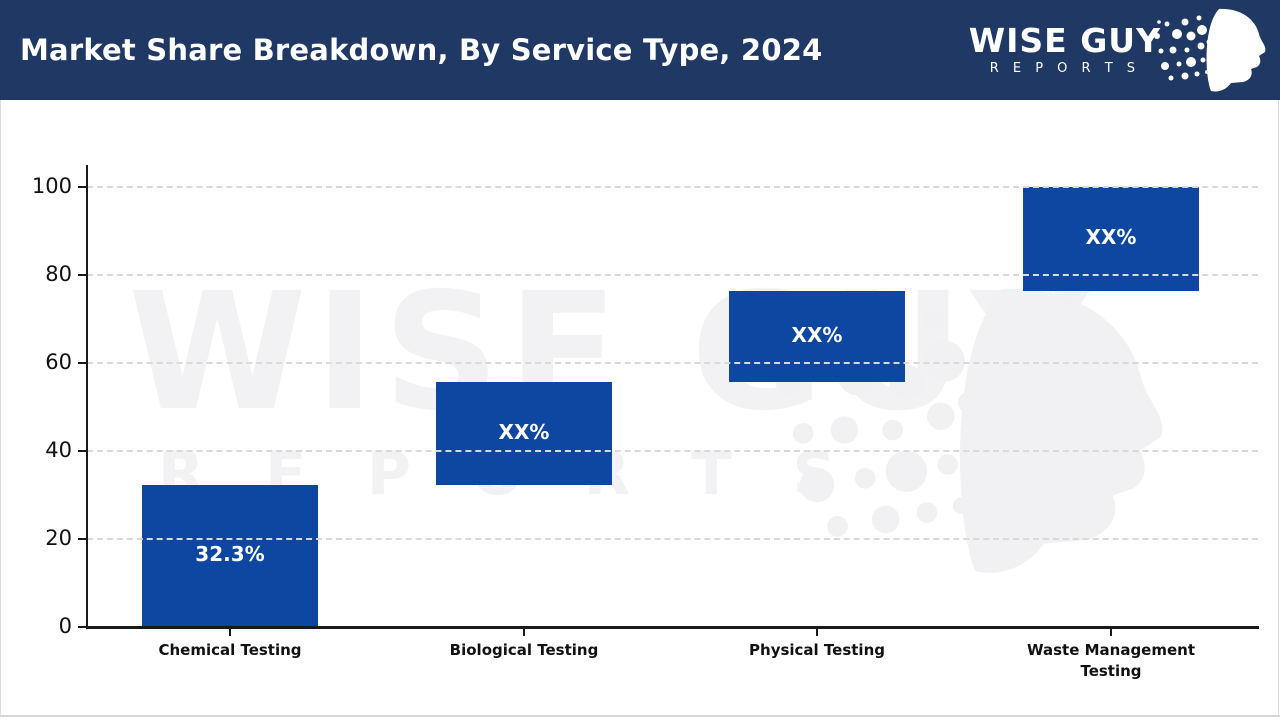 This screenshot has height=720, width=1280. Describe the element at coordinates (640, 716) in the screenshot. I see `divider` at that location.